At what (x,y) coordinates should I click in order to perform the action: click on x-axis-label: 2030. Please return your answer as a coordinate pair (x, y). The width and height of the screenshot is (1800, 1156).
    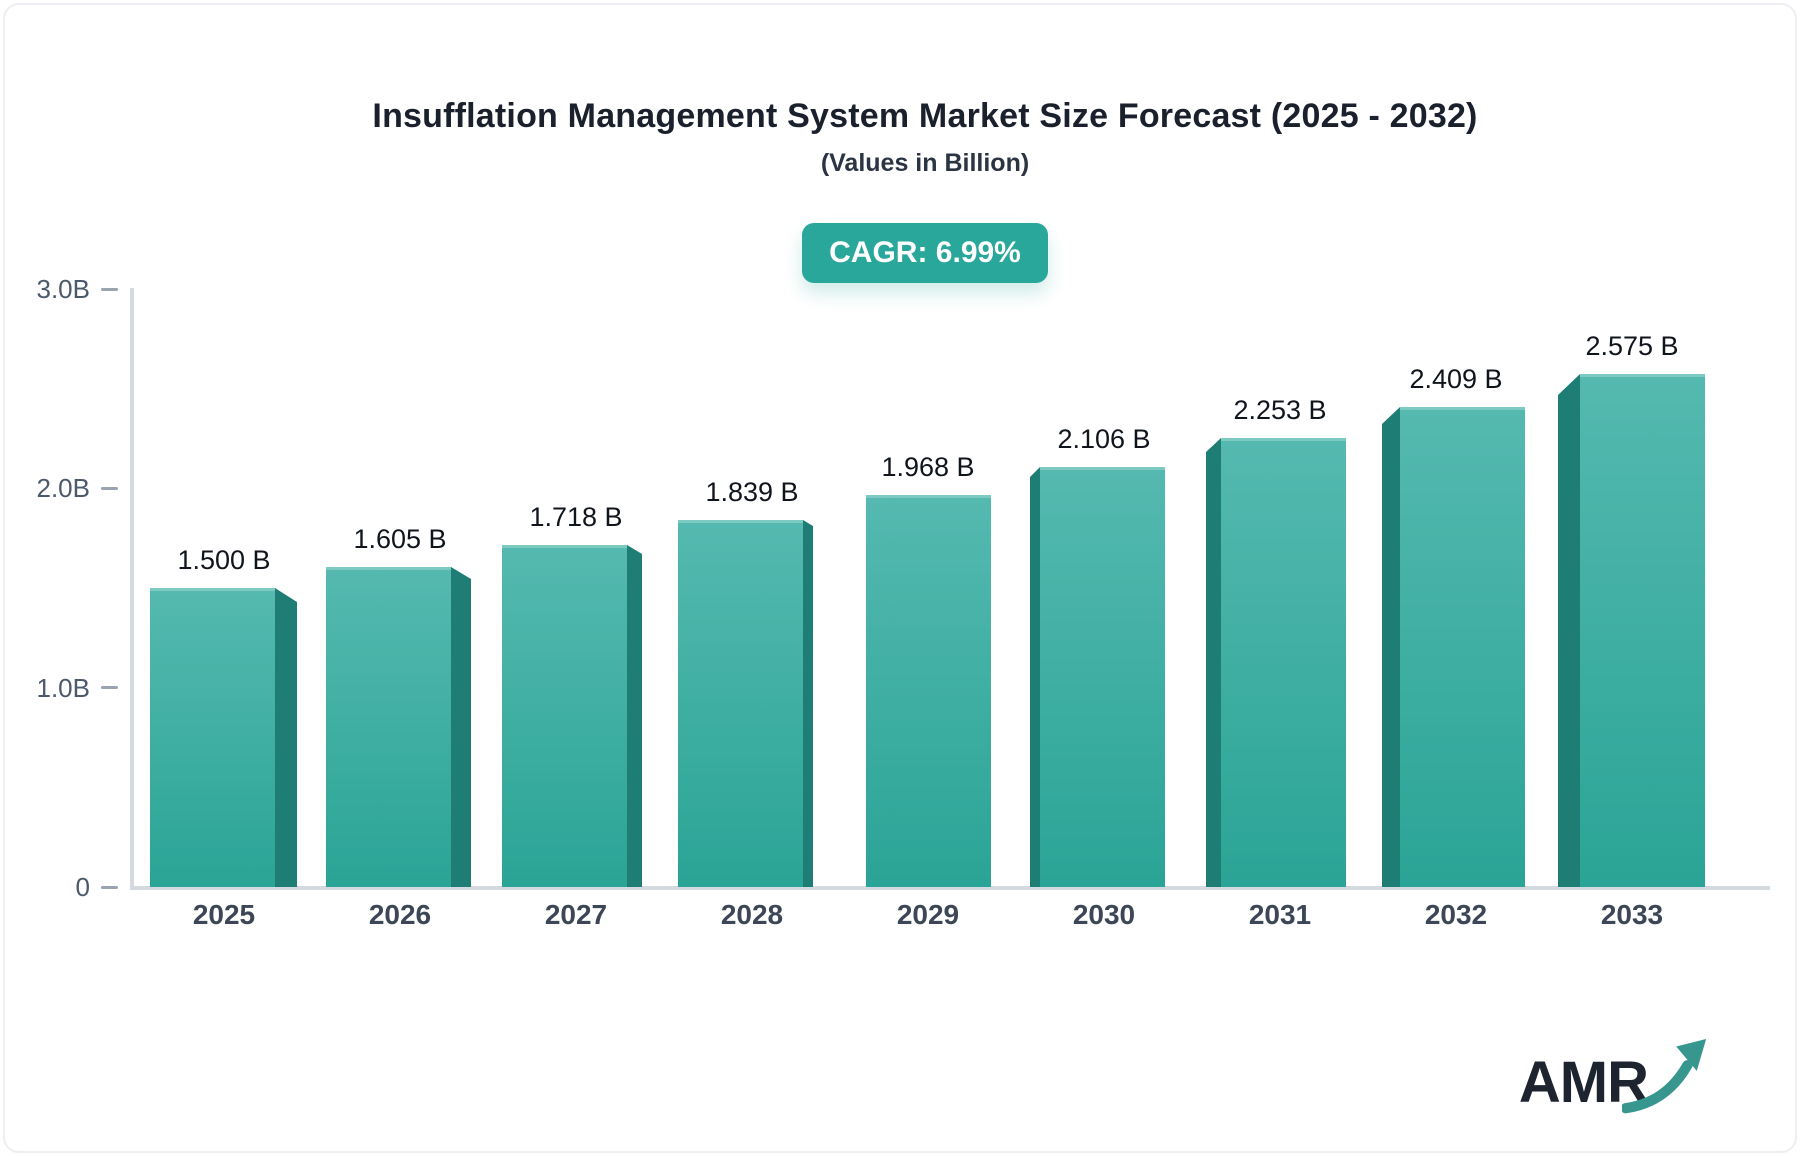
    Looking at the image, I should click on (1104, 914).